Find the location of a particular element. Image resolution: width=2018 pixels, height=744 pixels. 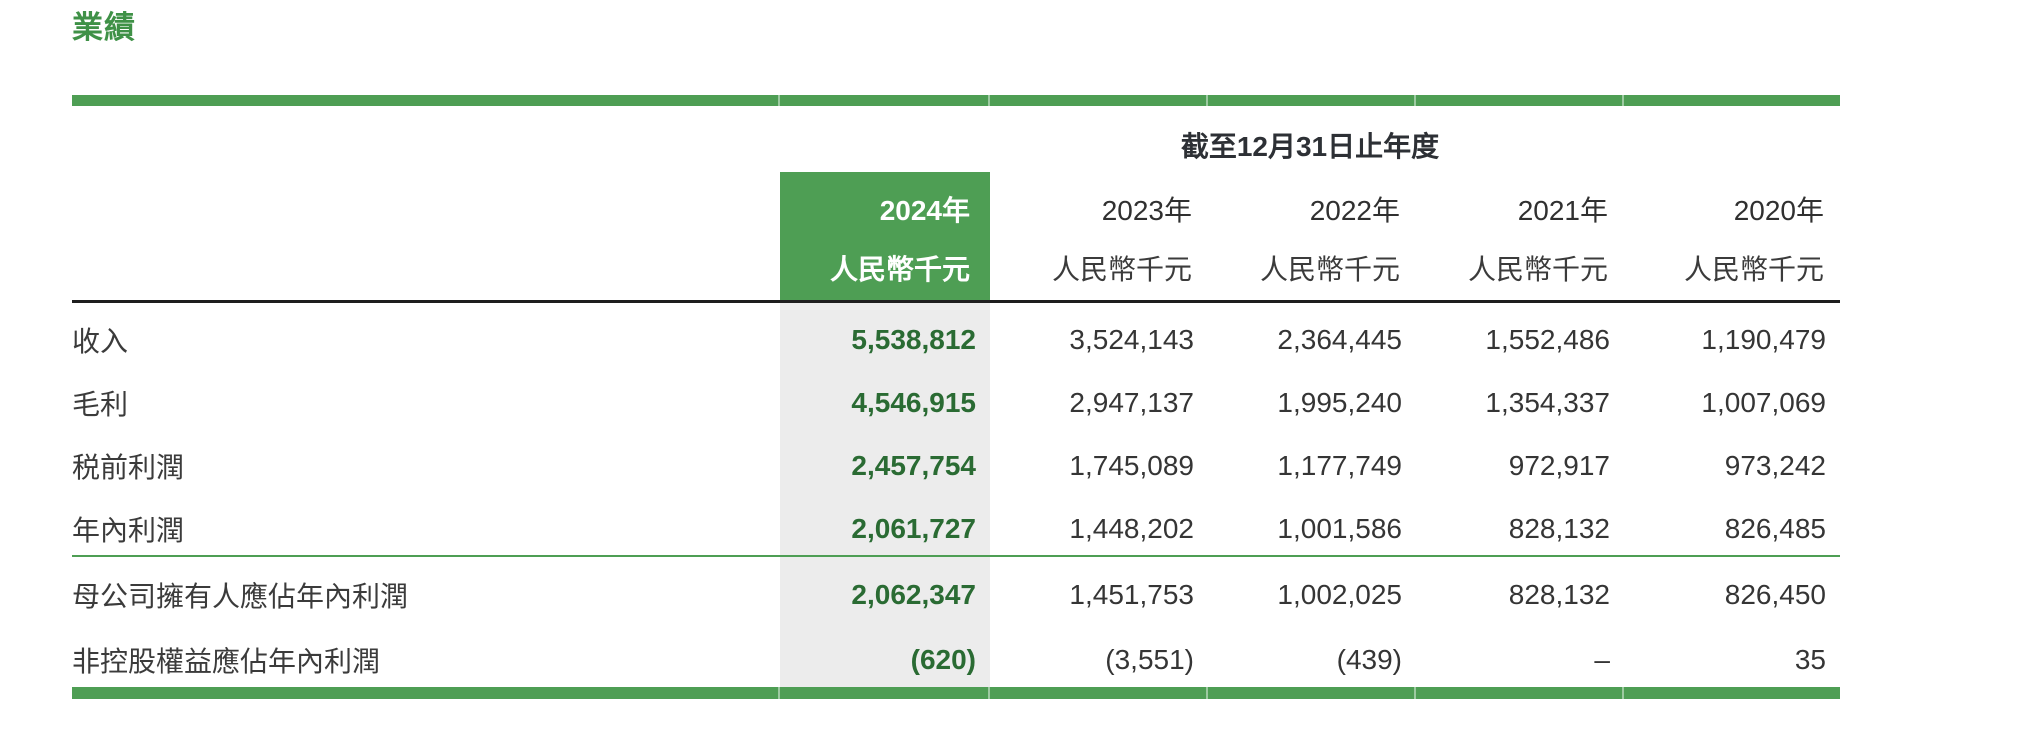

column-unit-2024: 人民幣千元 is located at coordinates (899, 269).